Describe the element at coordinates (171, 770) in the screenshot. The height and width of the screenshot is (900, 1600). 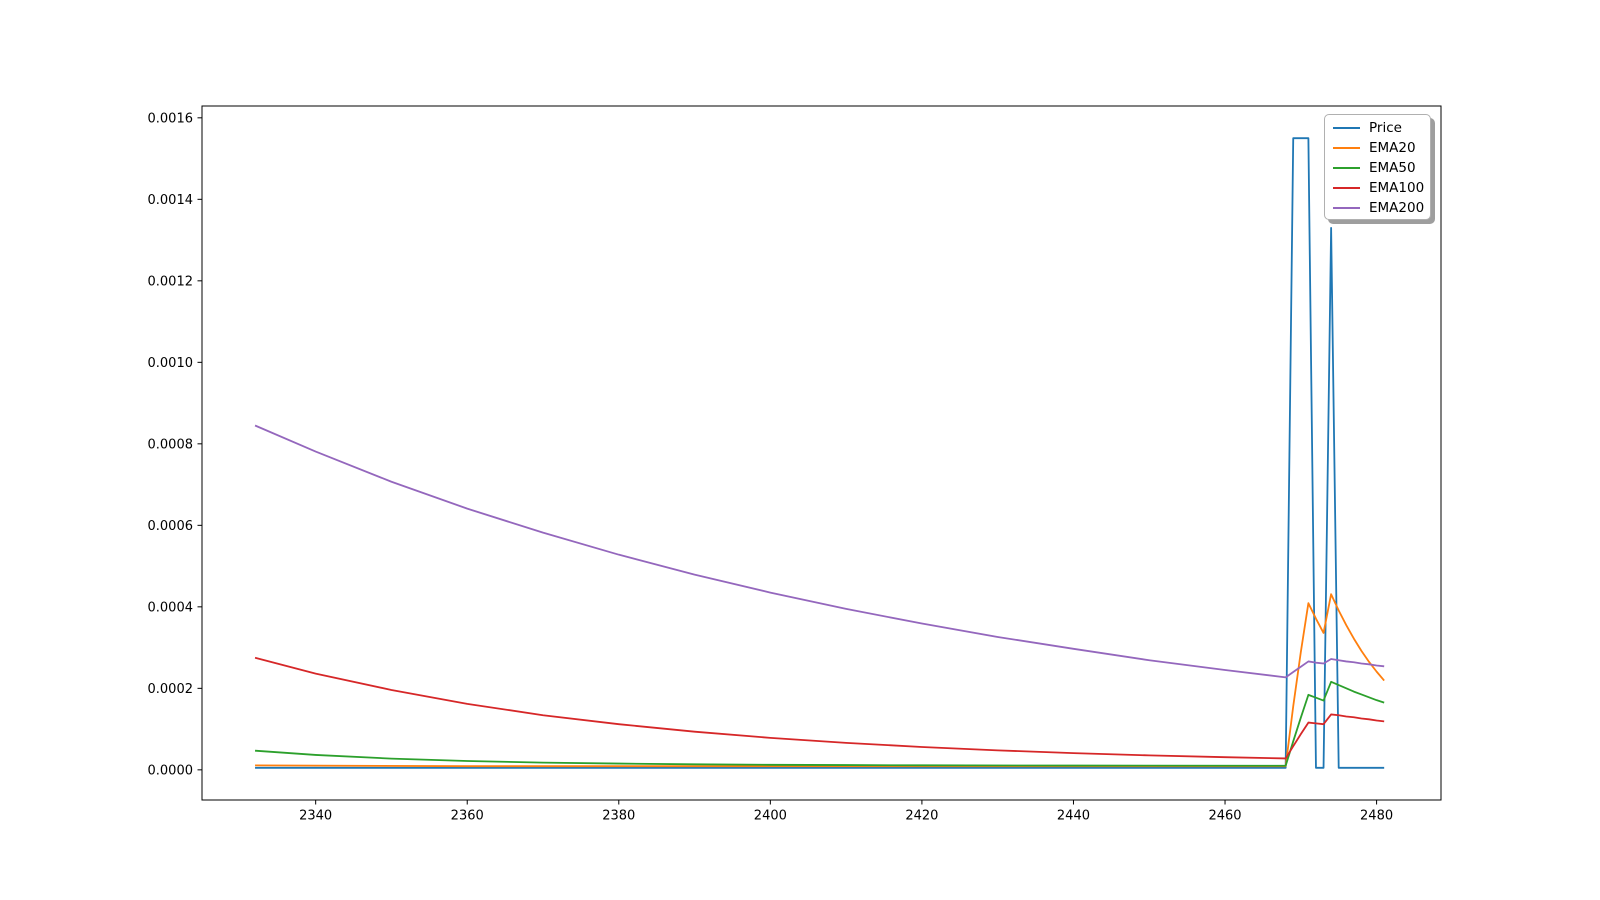
I see `y-tick-label: 0.0000` at that location.